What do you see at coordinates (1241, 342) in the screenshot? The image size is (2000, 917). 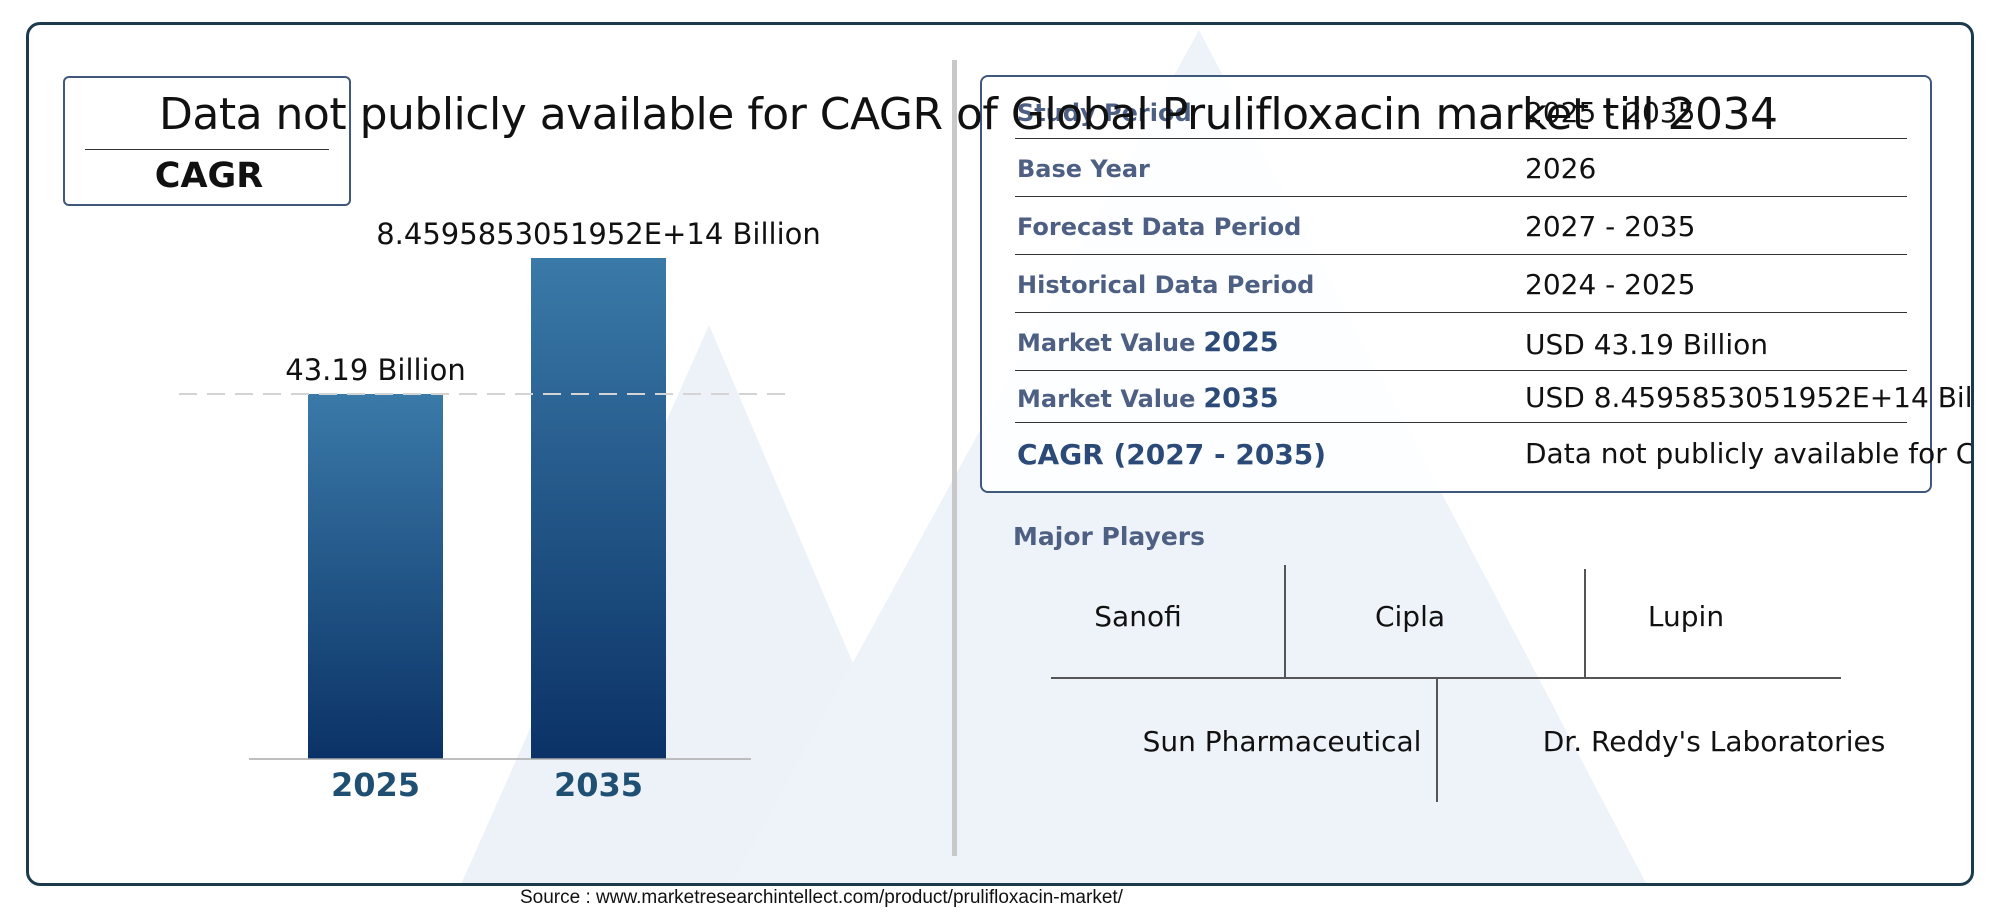 I see `info-label-year: 2025` at bounding box center [1241, 342].